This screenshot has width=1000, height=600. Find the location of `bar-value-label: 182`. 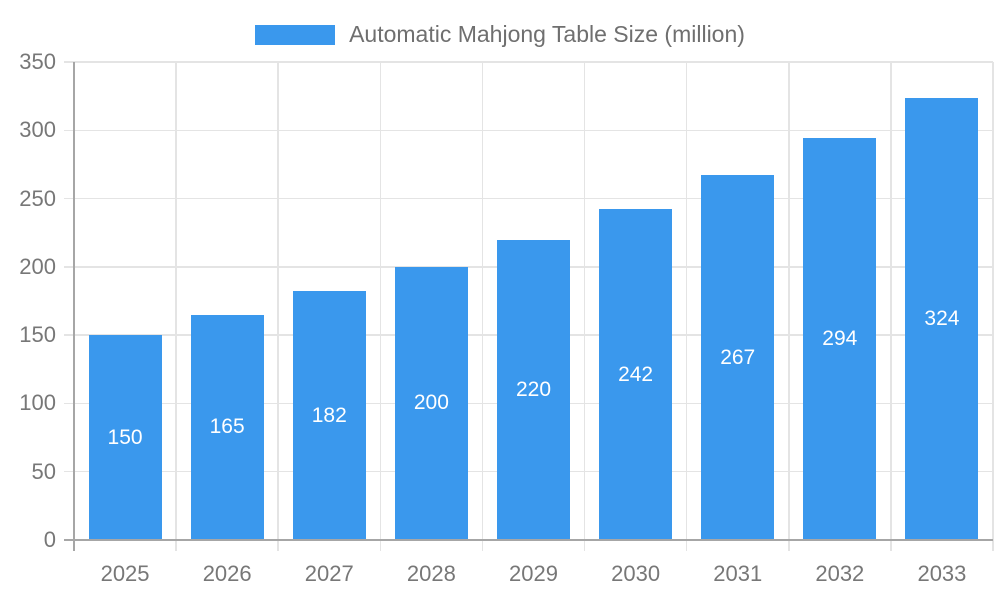

bar-value-label: 182 is located at coordinates (329, 415).